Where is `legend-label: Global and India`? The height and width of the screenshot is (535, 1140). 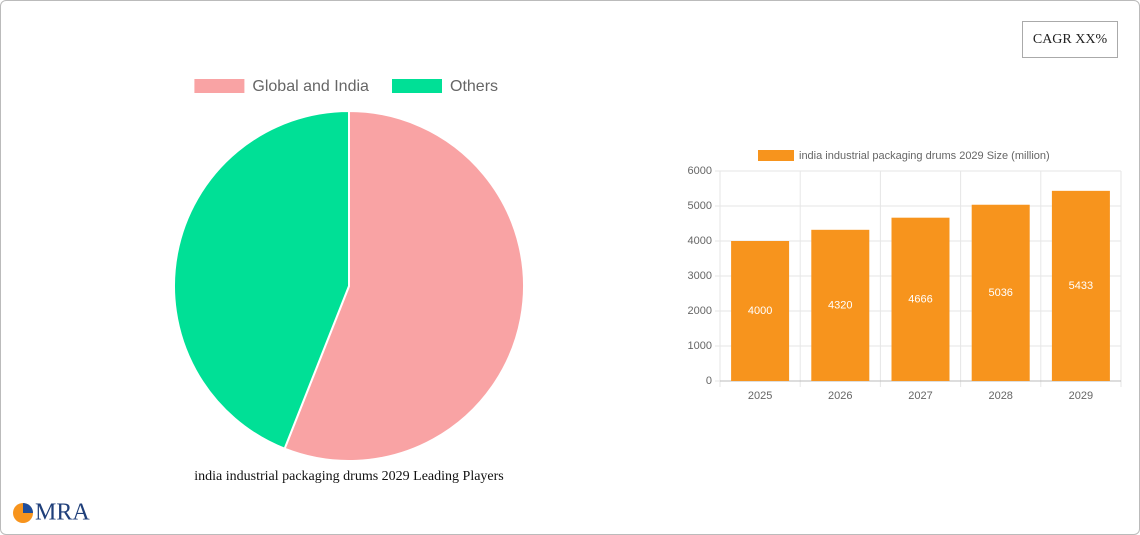 legend-label: Global and India is located at coordinates (310, 86).